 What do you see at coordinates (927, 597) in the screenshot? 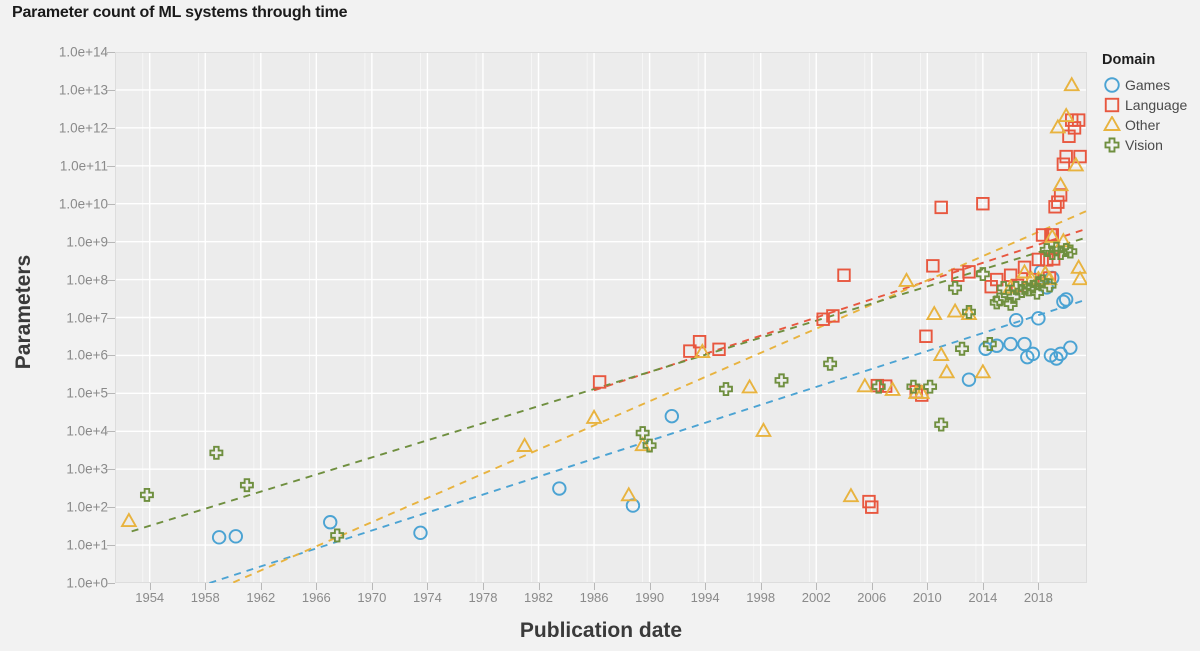
I see `x-tick-label: 2010` at bounding box center [927, 597].